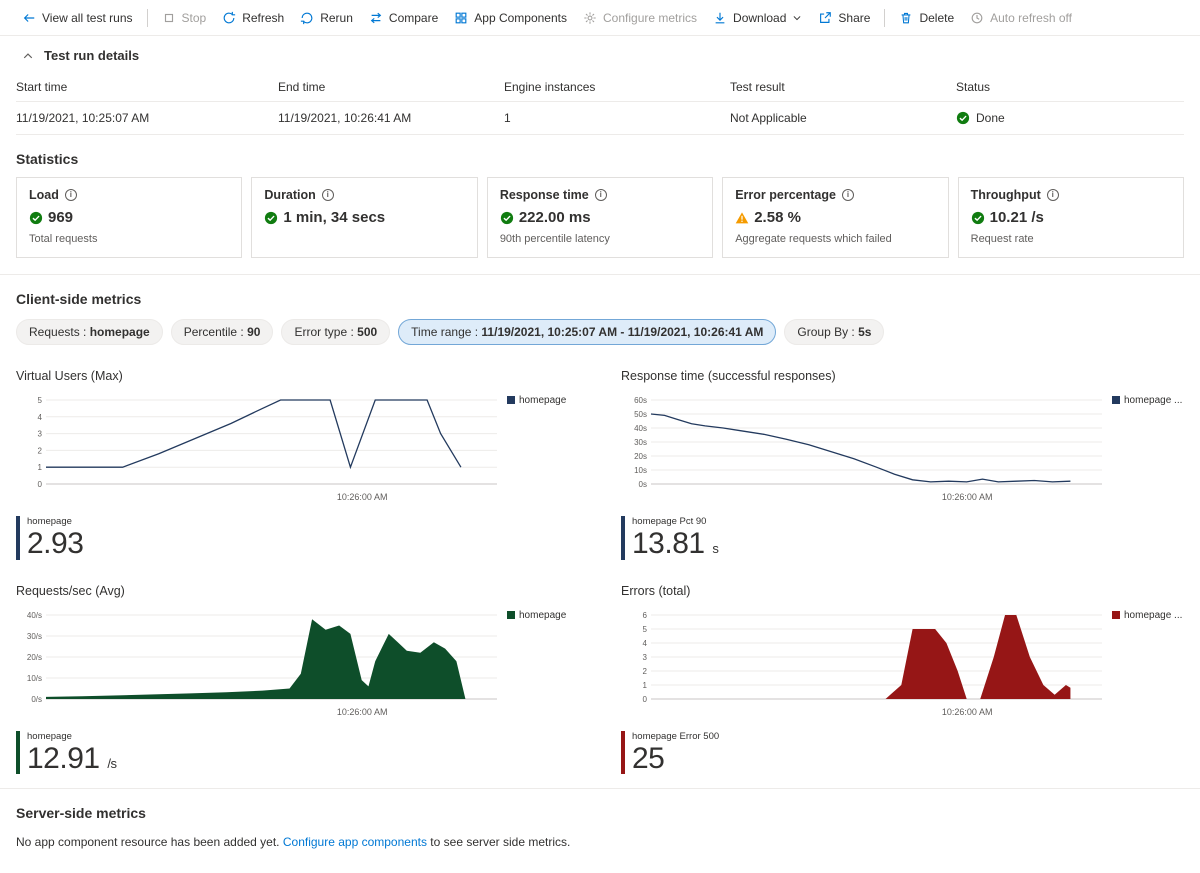  What do you see at coordinates (1116, 614) in the screenshot?
I see `legend-swatch` at bounding box center [1116, 614].